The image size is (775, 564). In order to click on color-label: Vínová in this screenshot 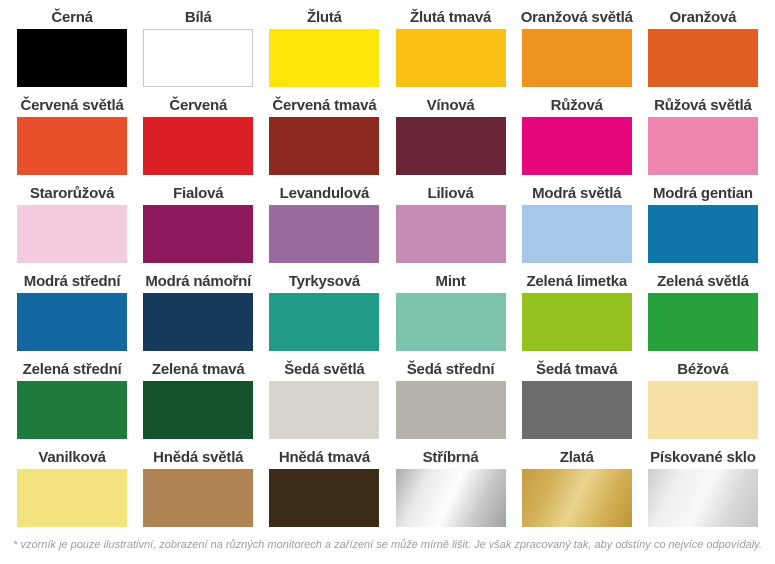, I will do `click(450, 105)`.